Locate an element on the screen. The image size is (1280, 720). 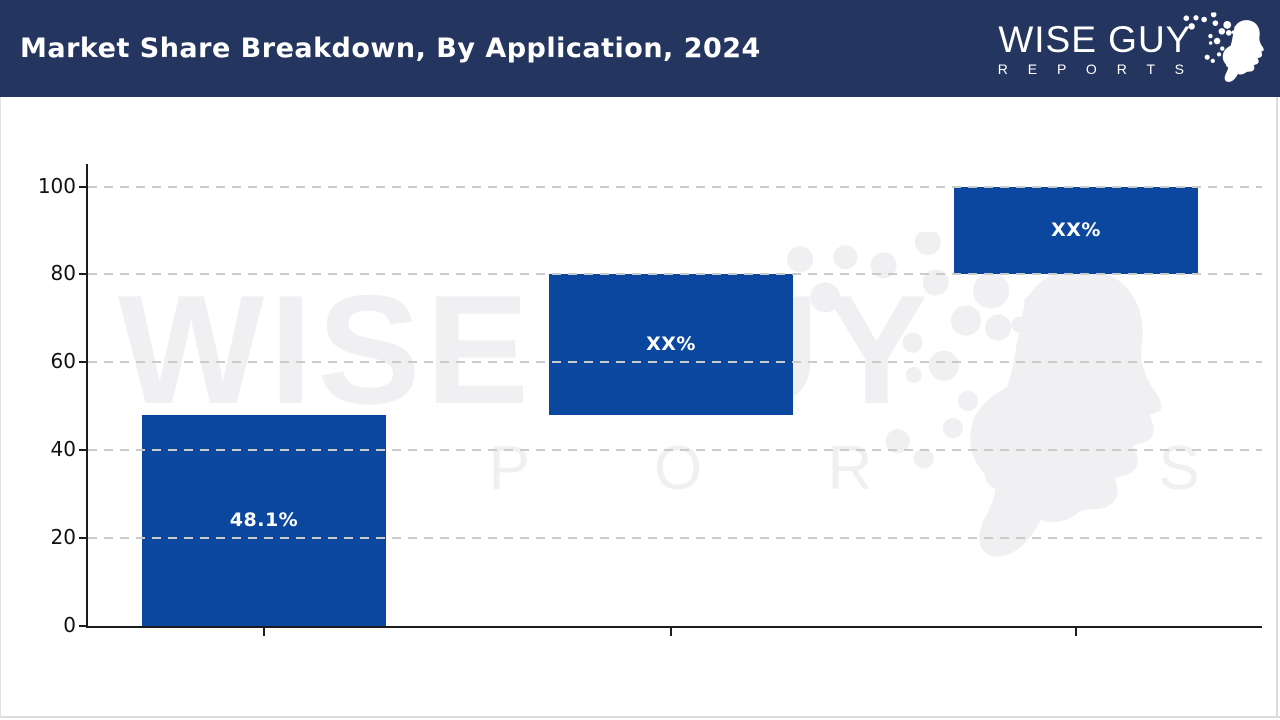
bar-value-label: 48.1% is located at coordinates (264, 520).